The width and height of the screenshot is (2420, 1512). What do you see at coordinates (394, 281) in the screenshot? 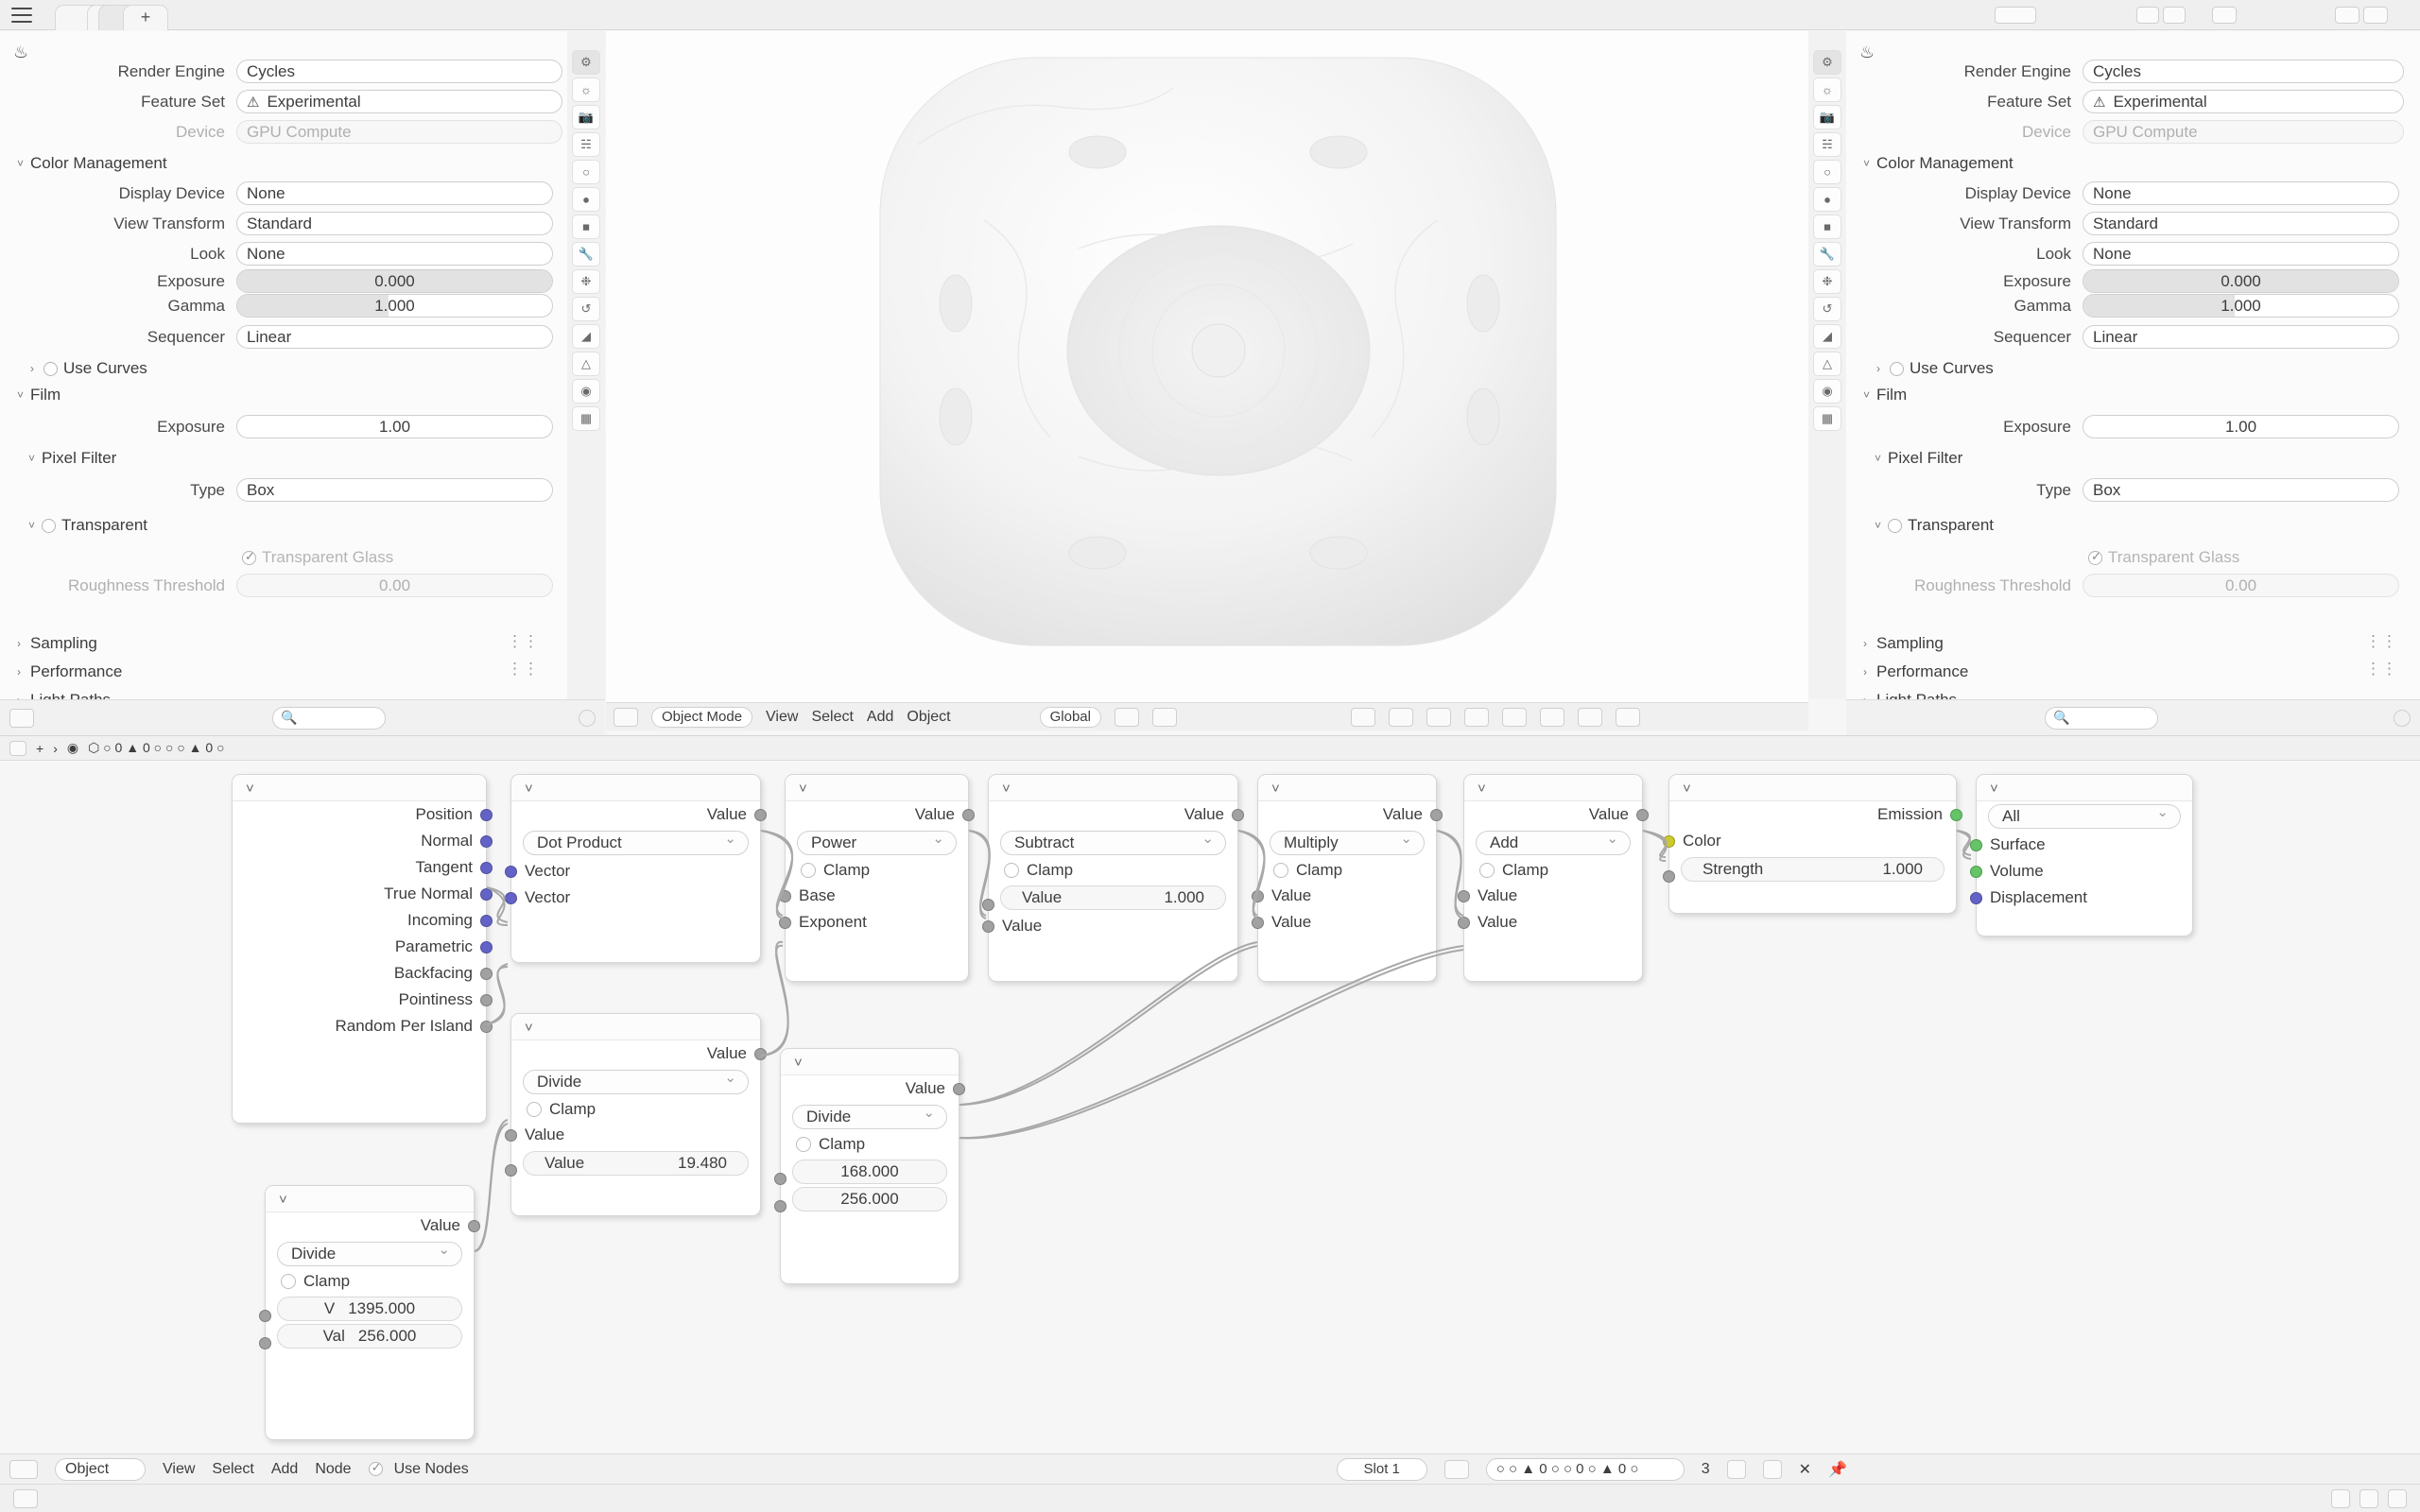
I see `exposure-slider: 0.000` at bounding box center [394, 281].